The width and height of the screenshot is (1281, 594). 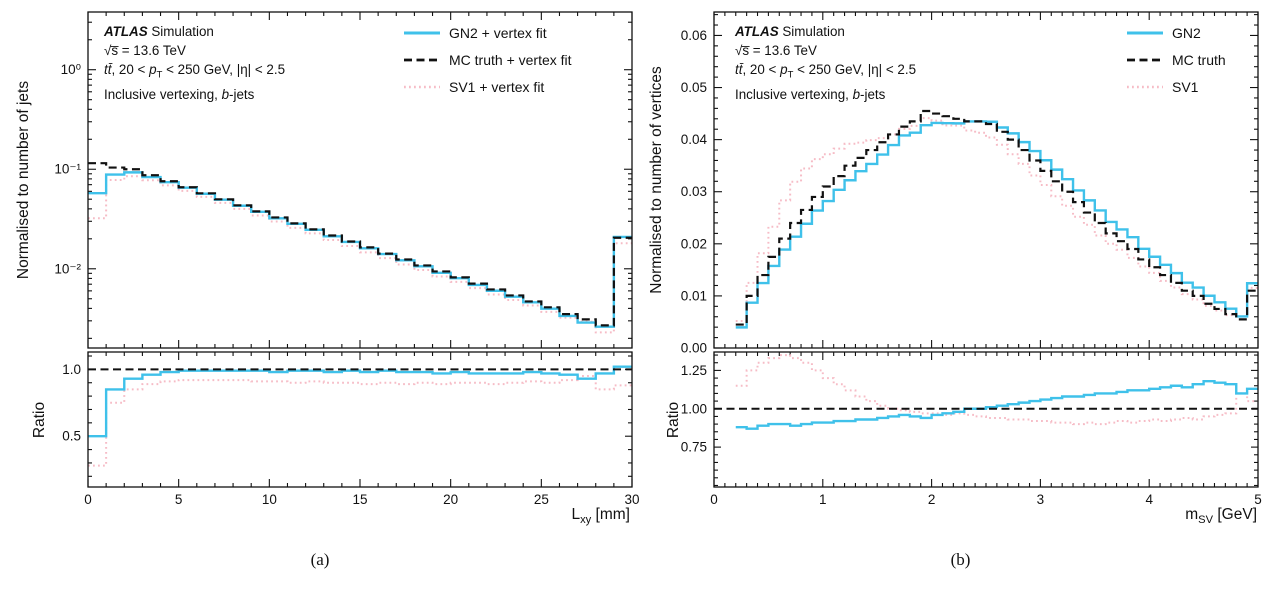 What do you see at coordinates (1041, 499) in the screenshot?
I see `x-tick-label: 3` at bounding box center [1041, 499].